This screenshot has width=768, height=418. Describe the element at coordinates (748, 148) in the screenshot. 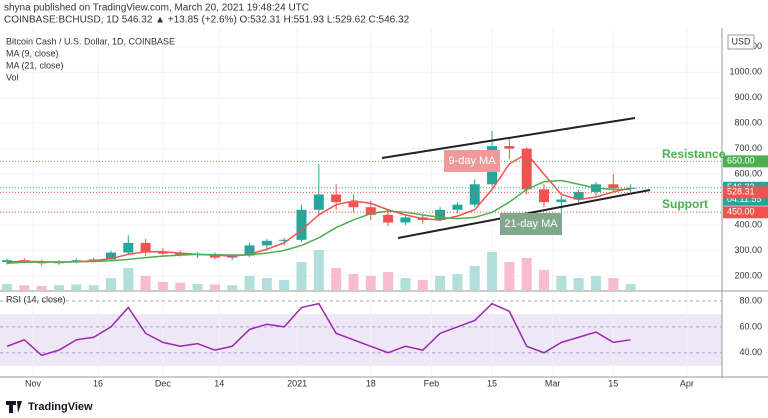

I see `y-tick-label: 700.00` at that location.